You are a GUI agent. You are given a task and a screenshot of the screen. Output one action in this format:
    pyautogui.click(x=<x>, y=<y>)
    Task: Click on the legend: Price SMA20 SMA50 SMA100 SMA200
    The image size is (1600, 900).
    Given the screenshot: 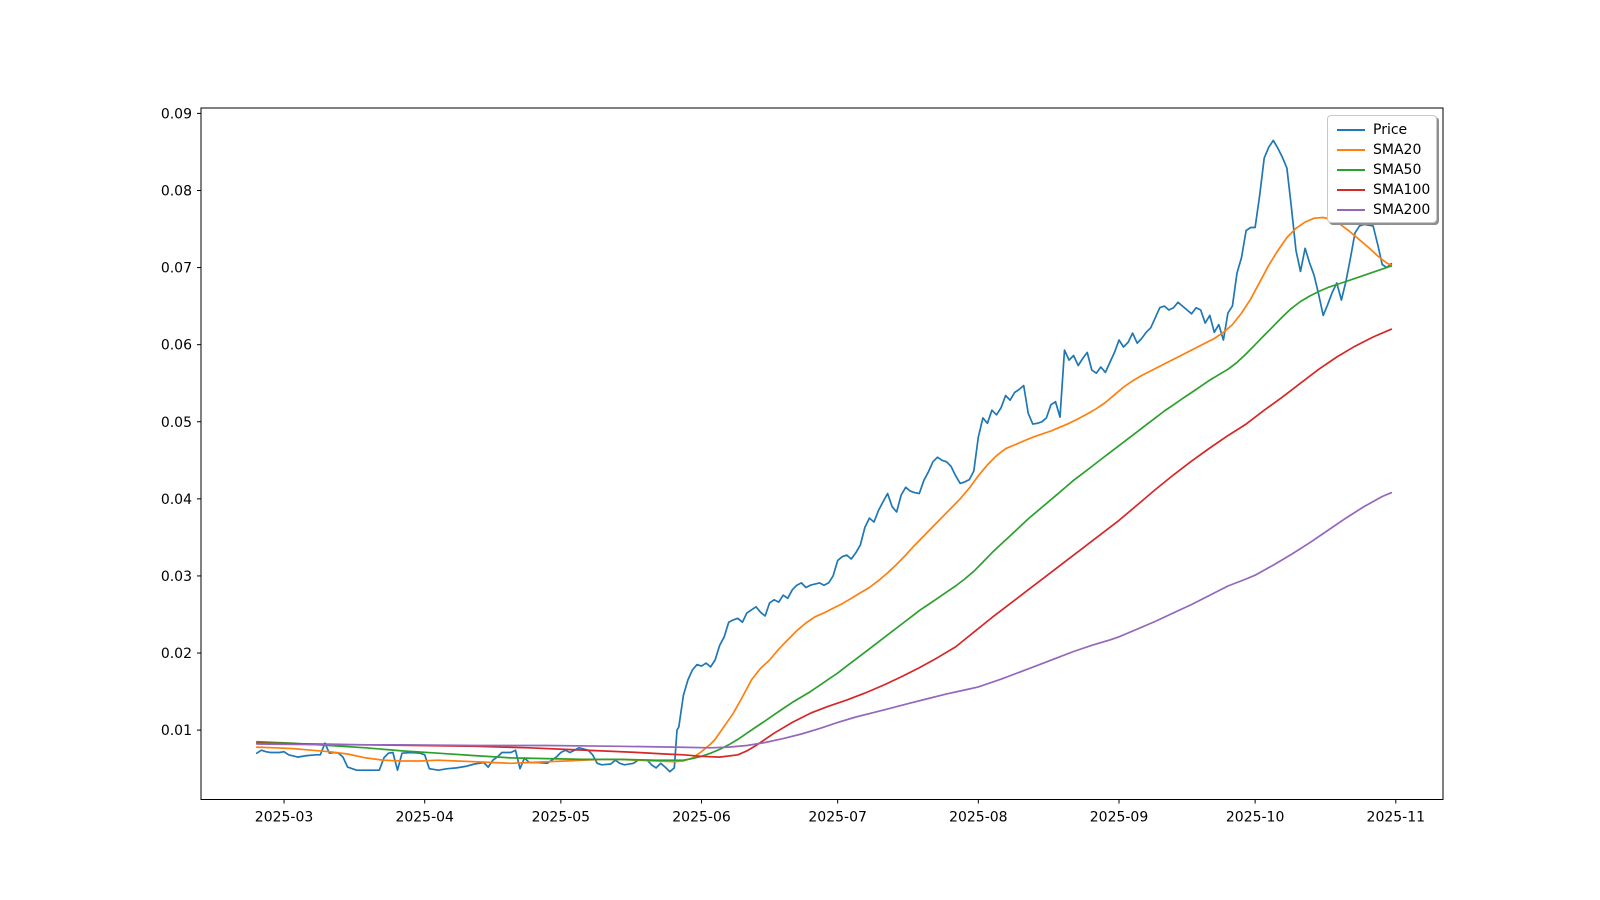 What is the action you would take?
    pyautogui.click(x=1382, y=169)
    